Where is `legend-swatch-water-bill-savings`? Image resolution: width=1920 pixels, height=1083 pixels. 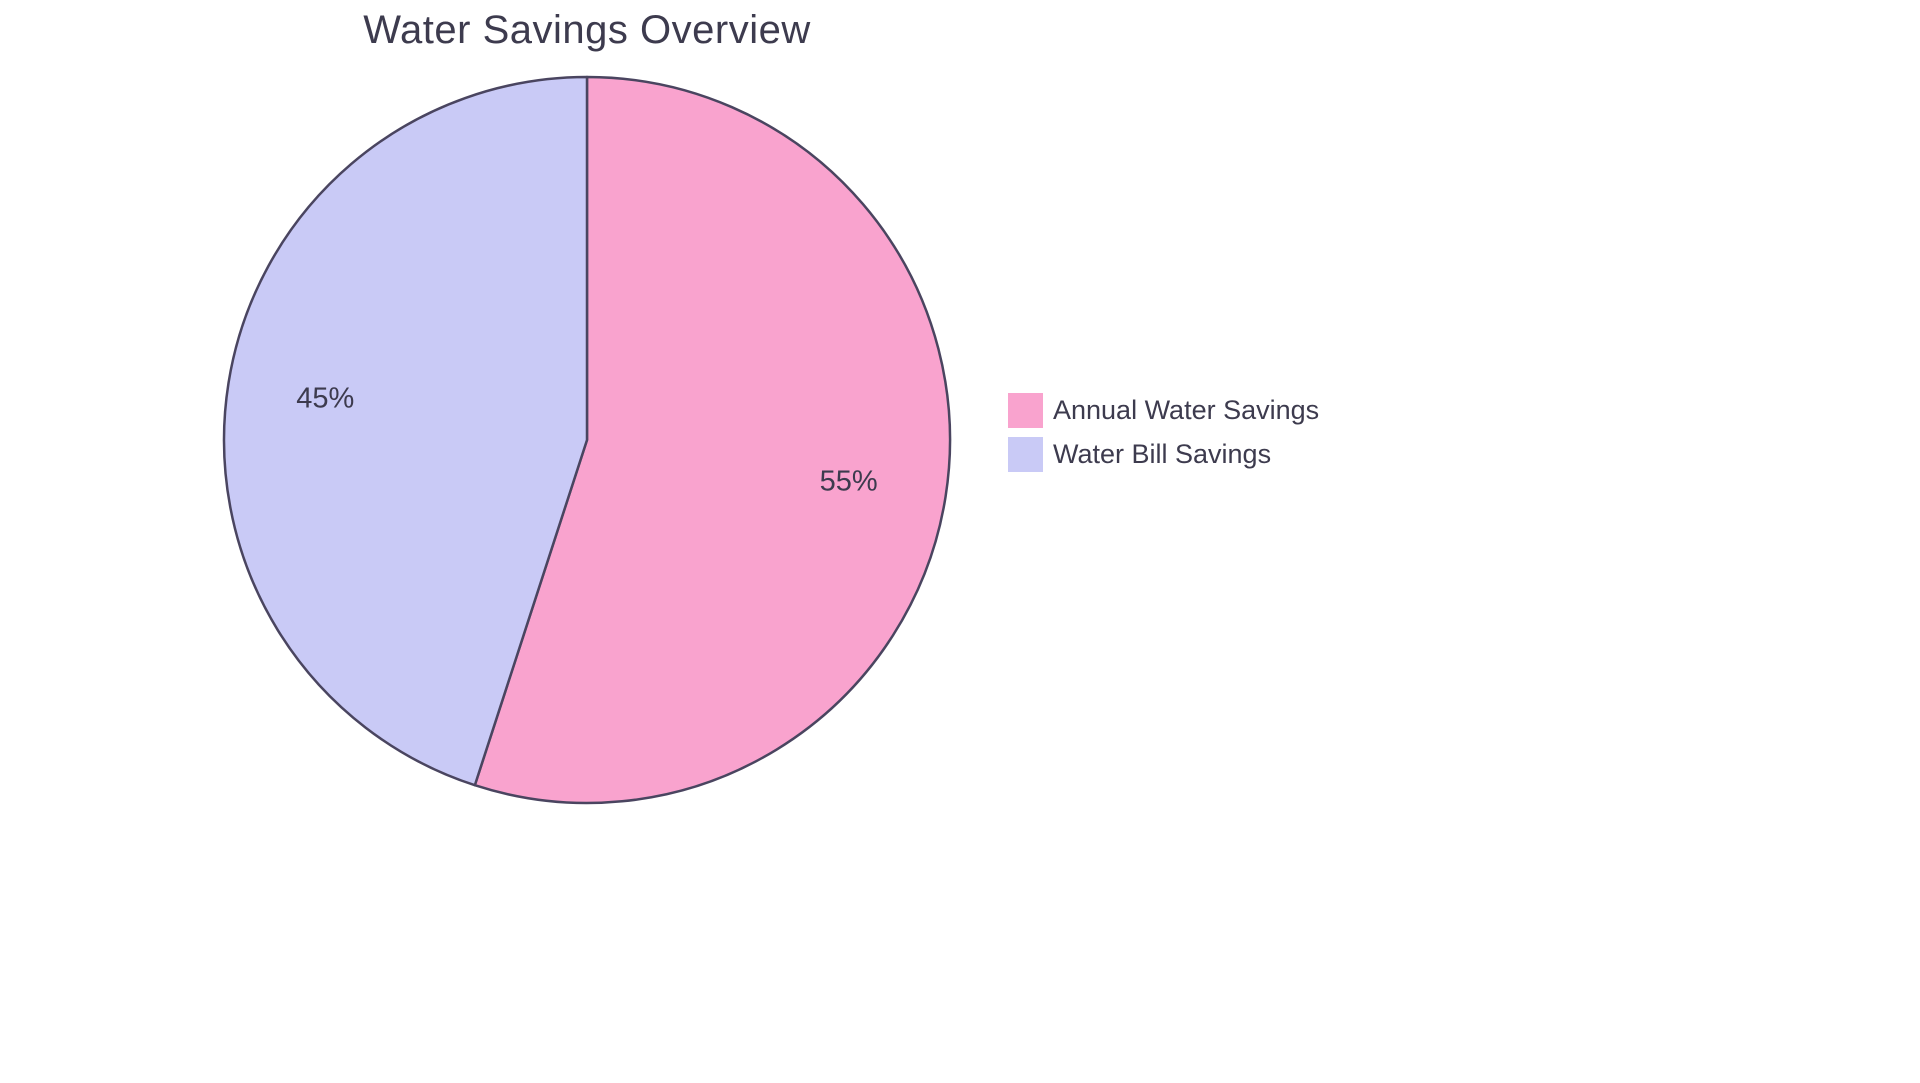 legend-swatch-water-bill-savings is located at coordinates (1025, 454).